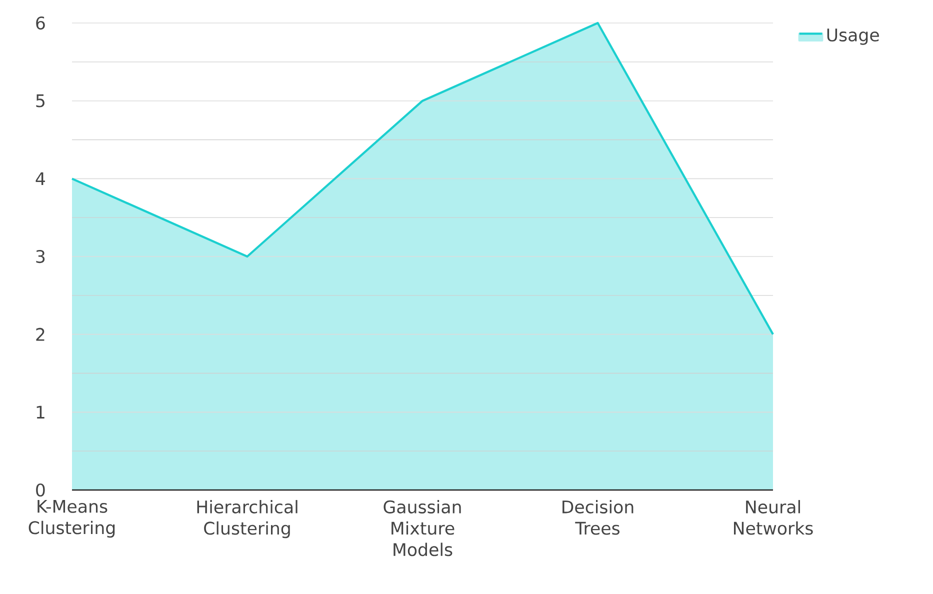 The height and width of the screenshot is (594, 933). What do you see at coordinates (40, 412) in the screenshot?
I see `y-tick-label: 1` at bounding box center [40, 412].